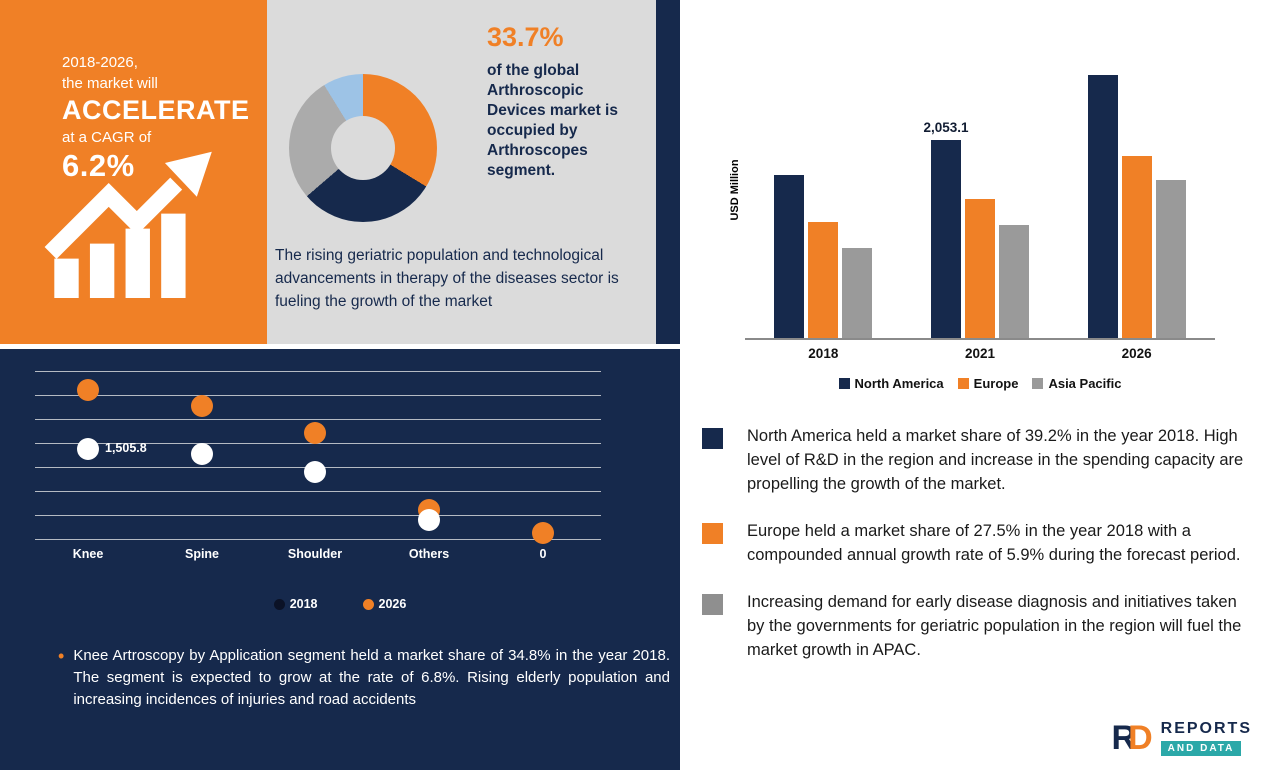  I want to click on y-axis-label: USD Million, so click(735, 190).